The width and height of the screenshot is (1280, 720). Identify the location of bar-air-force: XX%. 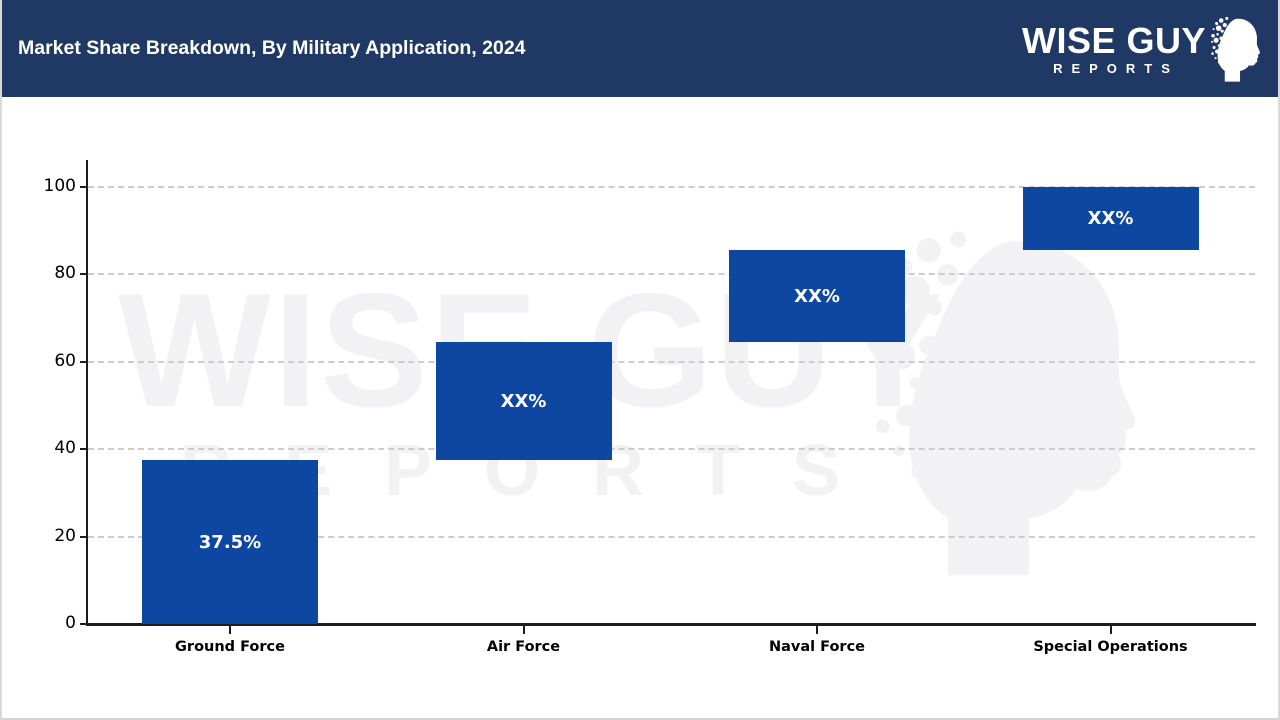
(523, 401).